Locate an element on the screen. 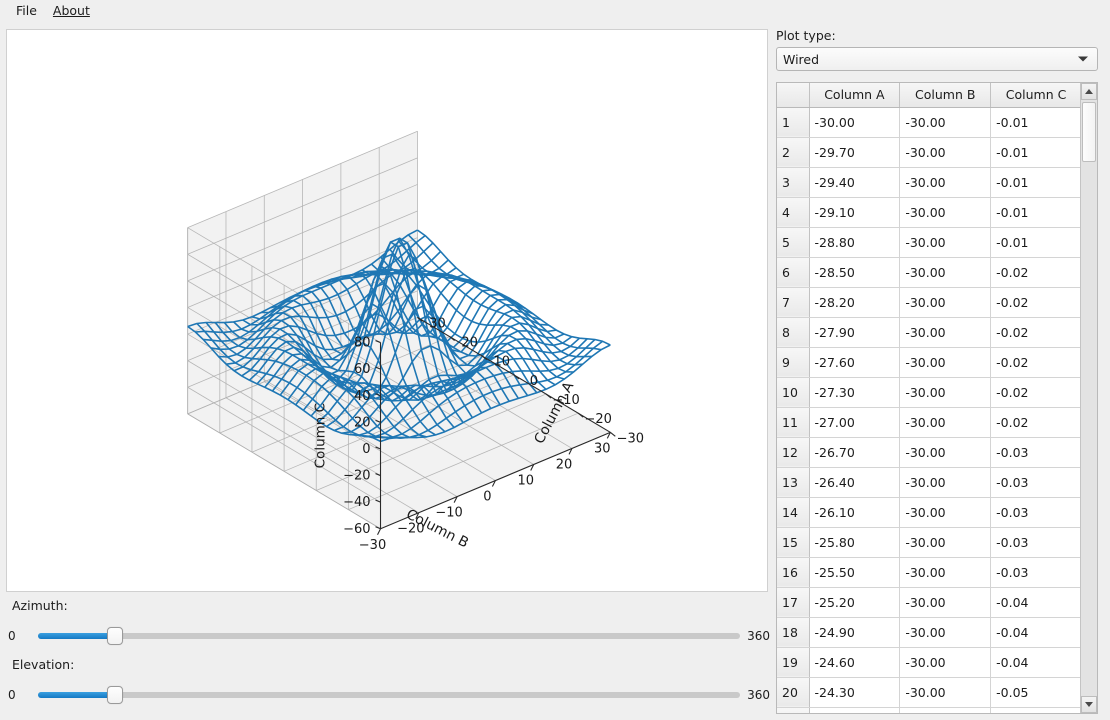  cell-rownum: 7 is located at coordinates (793, 302).